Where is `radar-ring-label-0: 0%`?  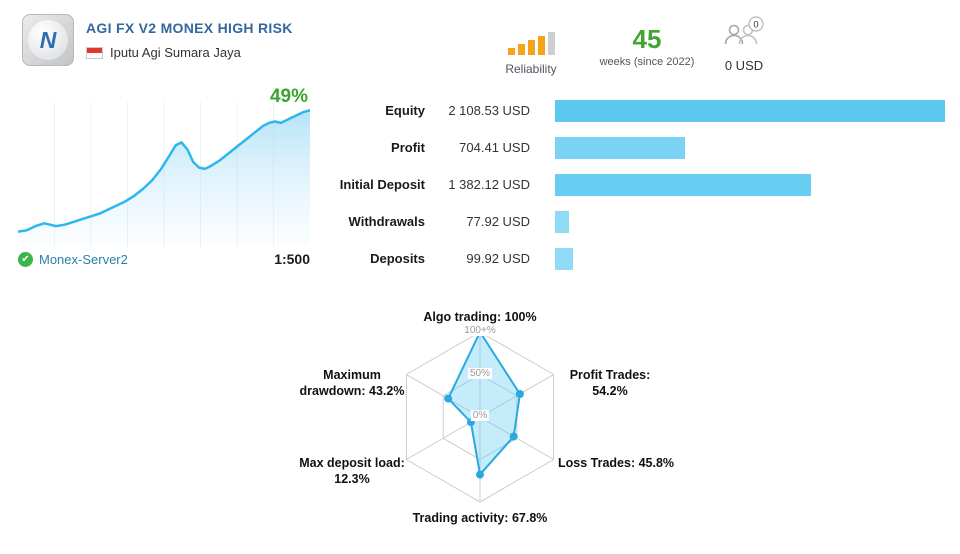
radar-ring-label-0: 0% is located at coordinates (480, 415).